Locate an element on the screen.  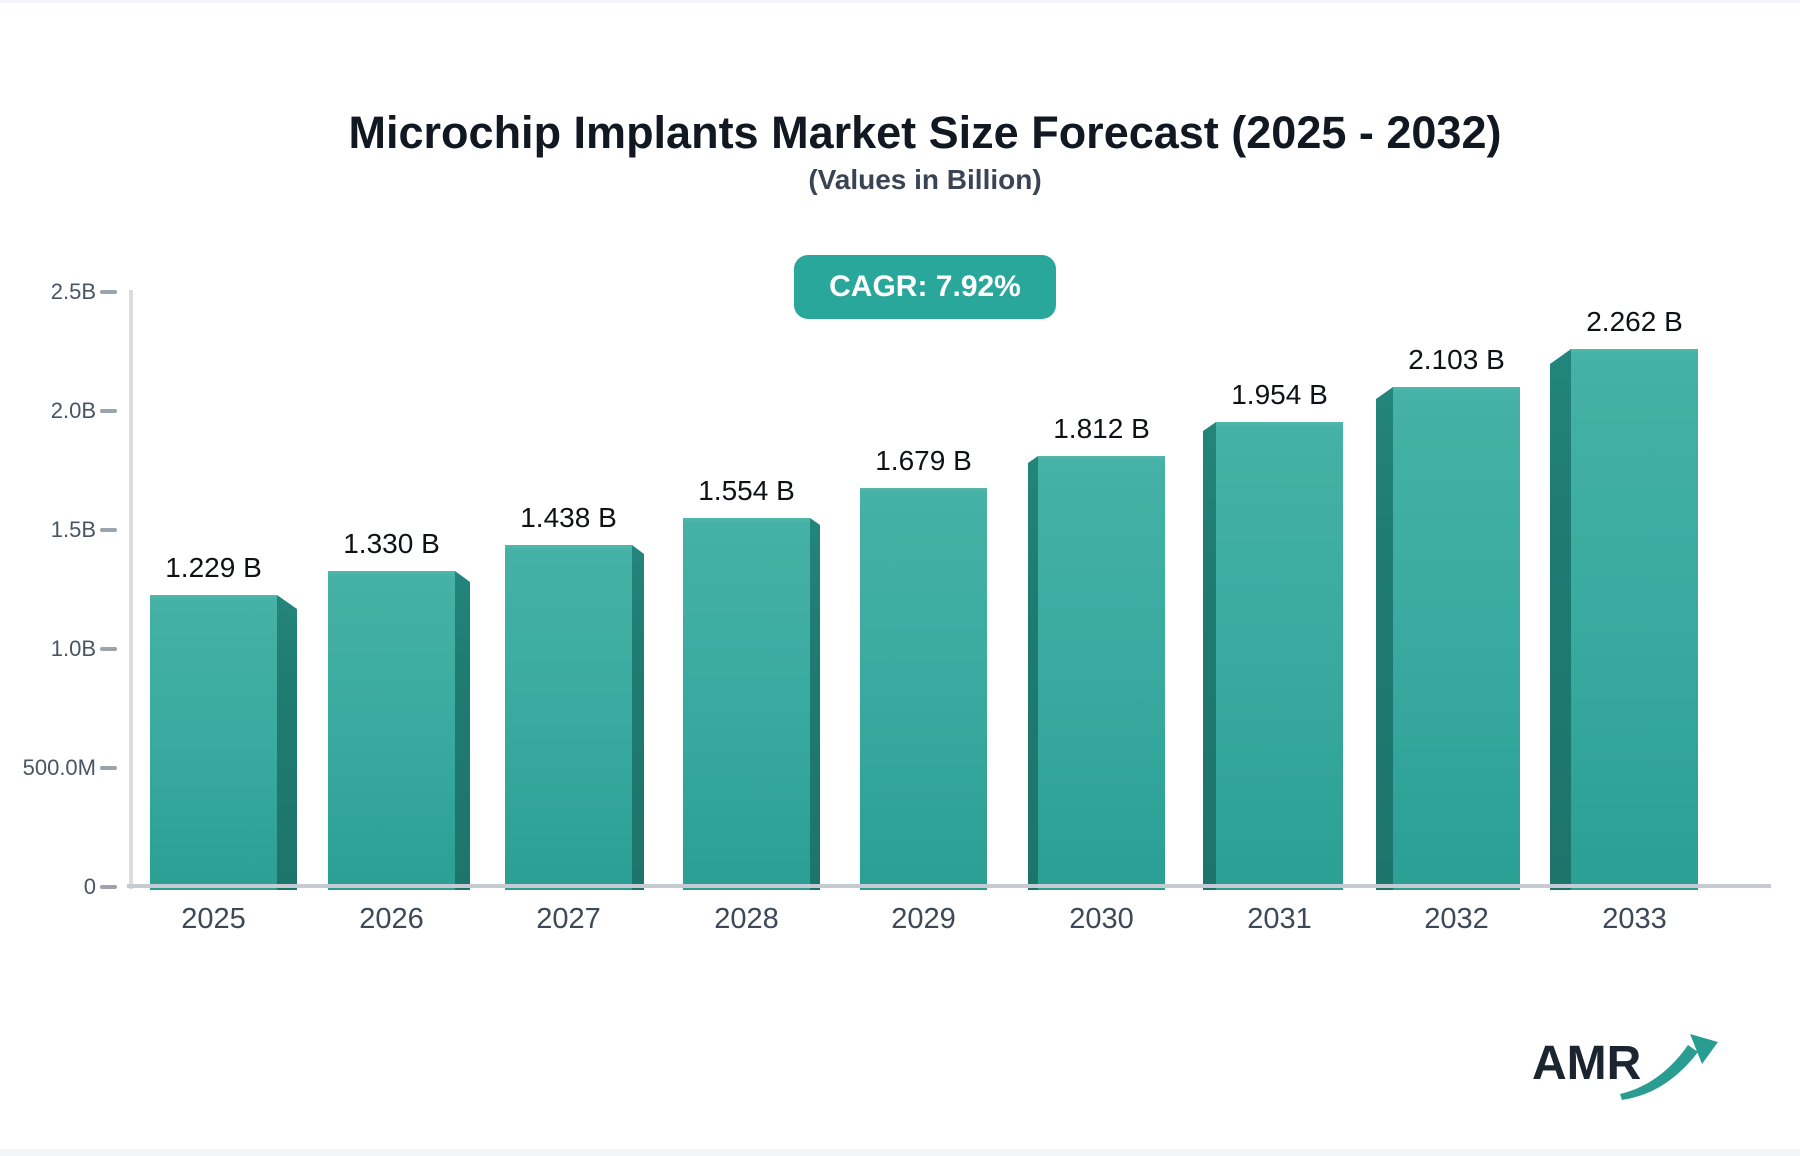
x-tick-label-2028: 2028 is located at coordinates (746, 919).